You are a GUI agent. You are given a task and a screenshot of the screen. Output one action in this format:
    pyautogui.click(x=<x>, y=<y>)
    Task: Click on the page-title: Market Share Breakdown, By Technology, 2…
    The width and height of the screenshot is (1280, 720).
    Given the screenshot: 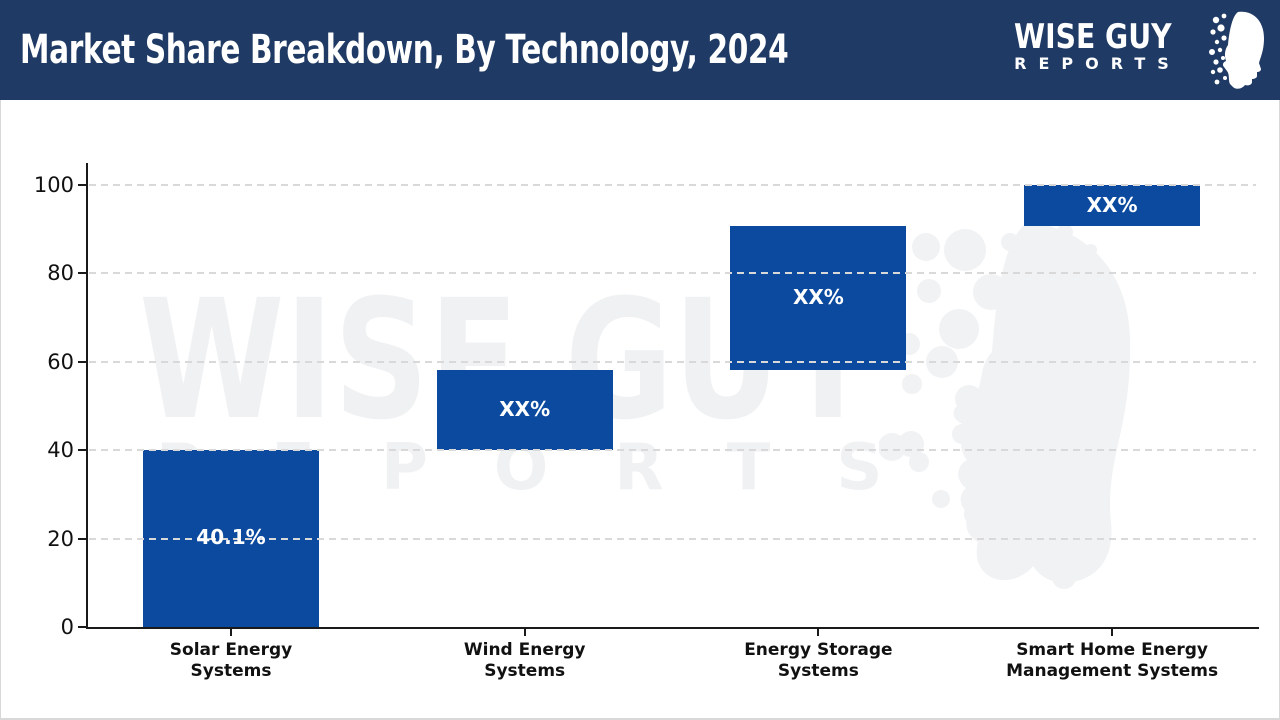 What is the action you would take?
    pyautogui.click(x=539, y=50)
    